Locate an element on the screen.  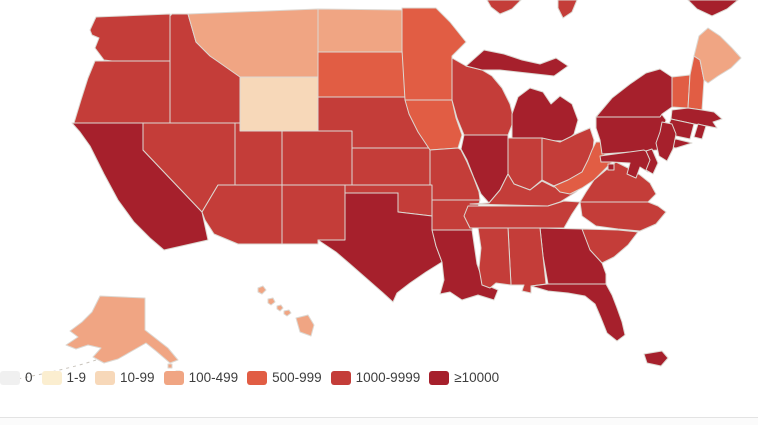
state-ga: Georgia is located at coordinates (573, 256).